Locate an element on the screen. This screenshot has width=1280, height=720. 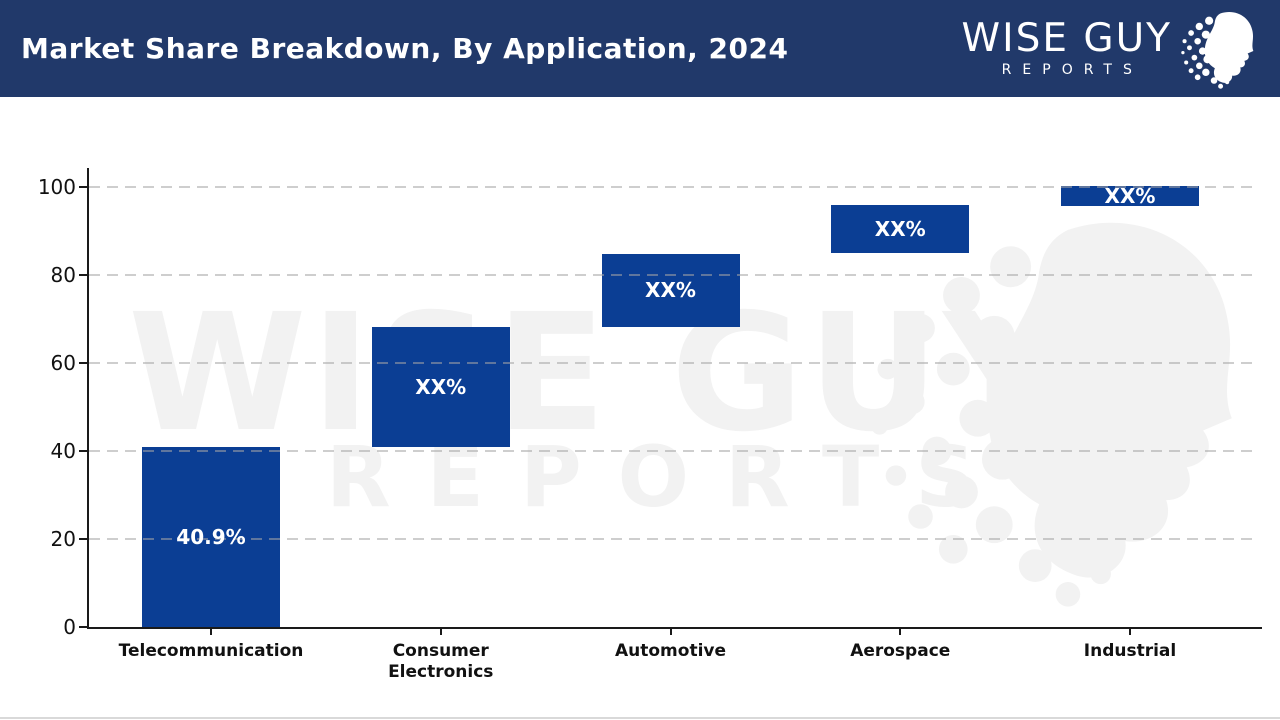
y-tick-label-20: 20 is located at coordinates (63, 539).